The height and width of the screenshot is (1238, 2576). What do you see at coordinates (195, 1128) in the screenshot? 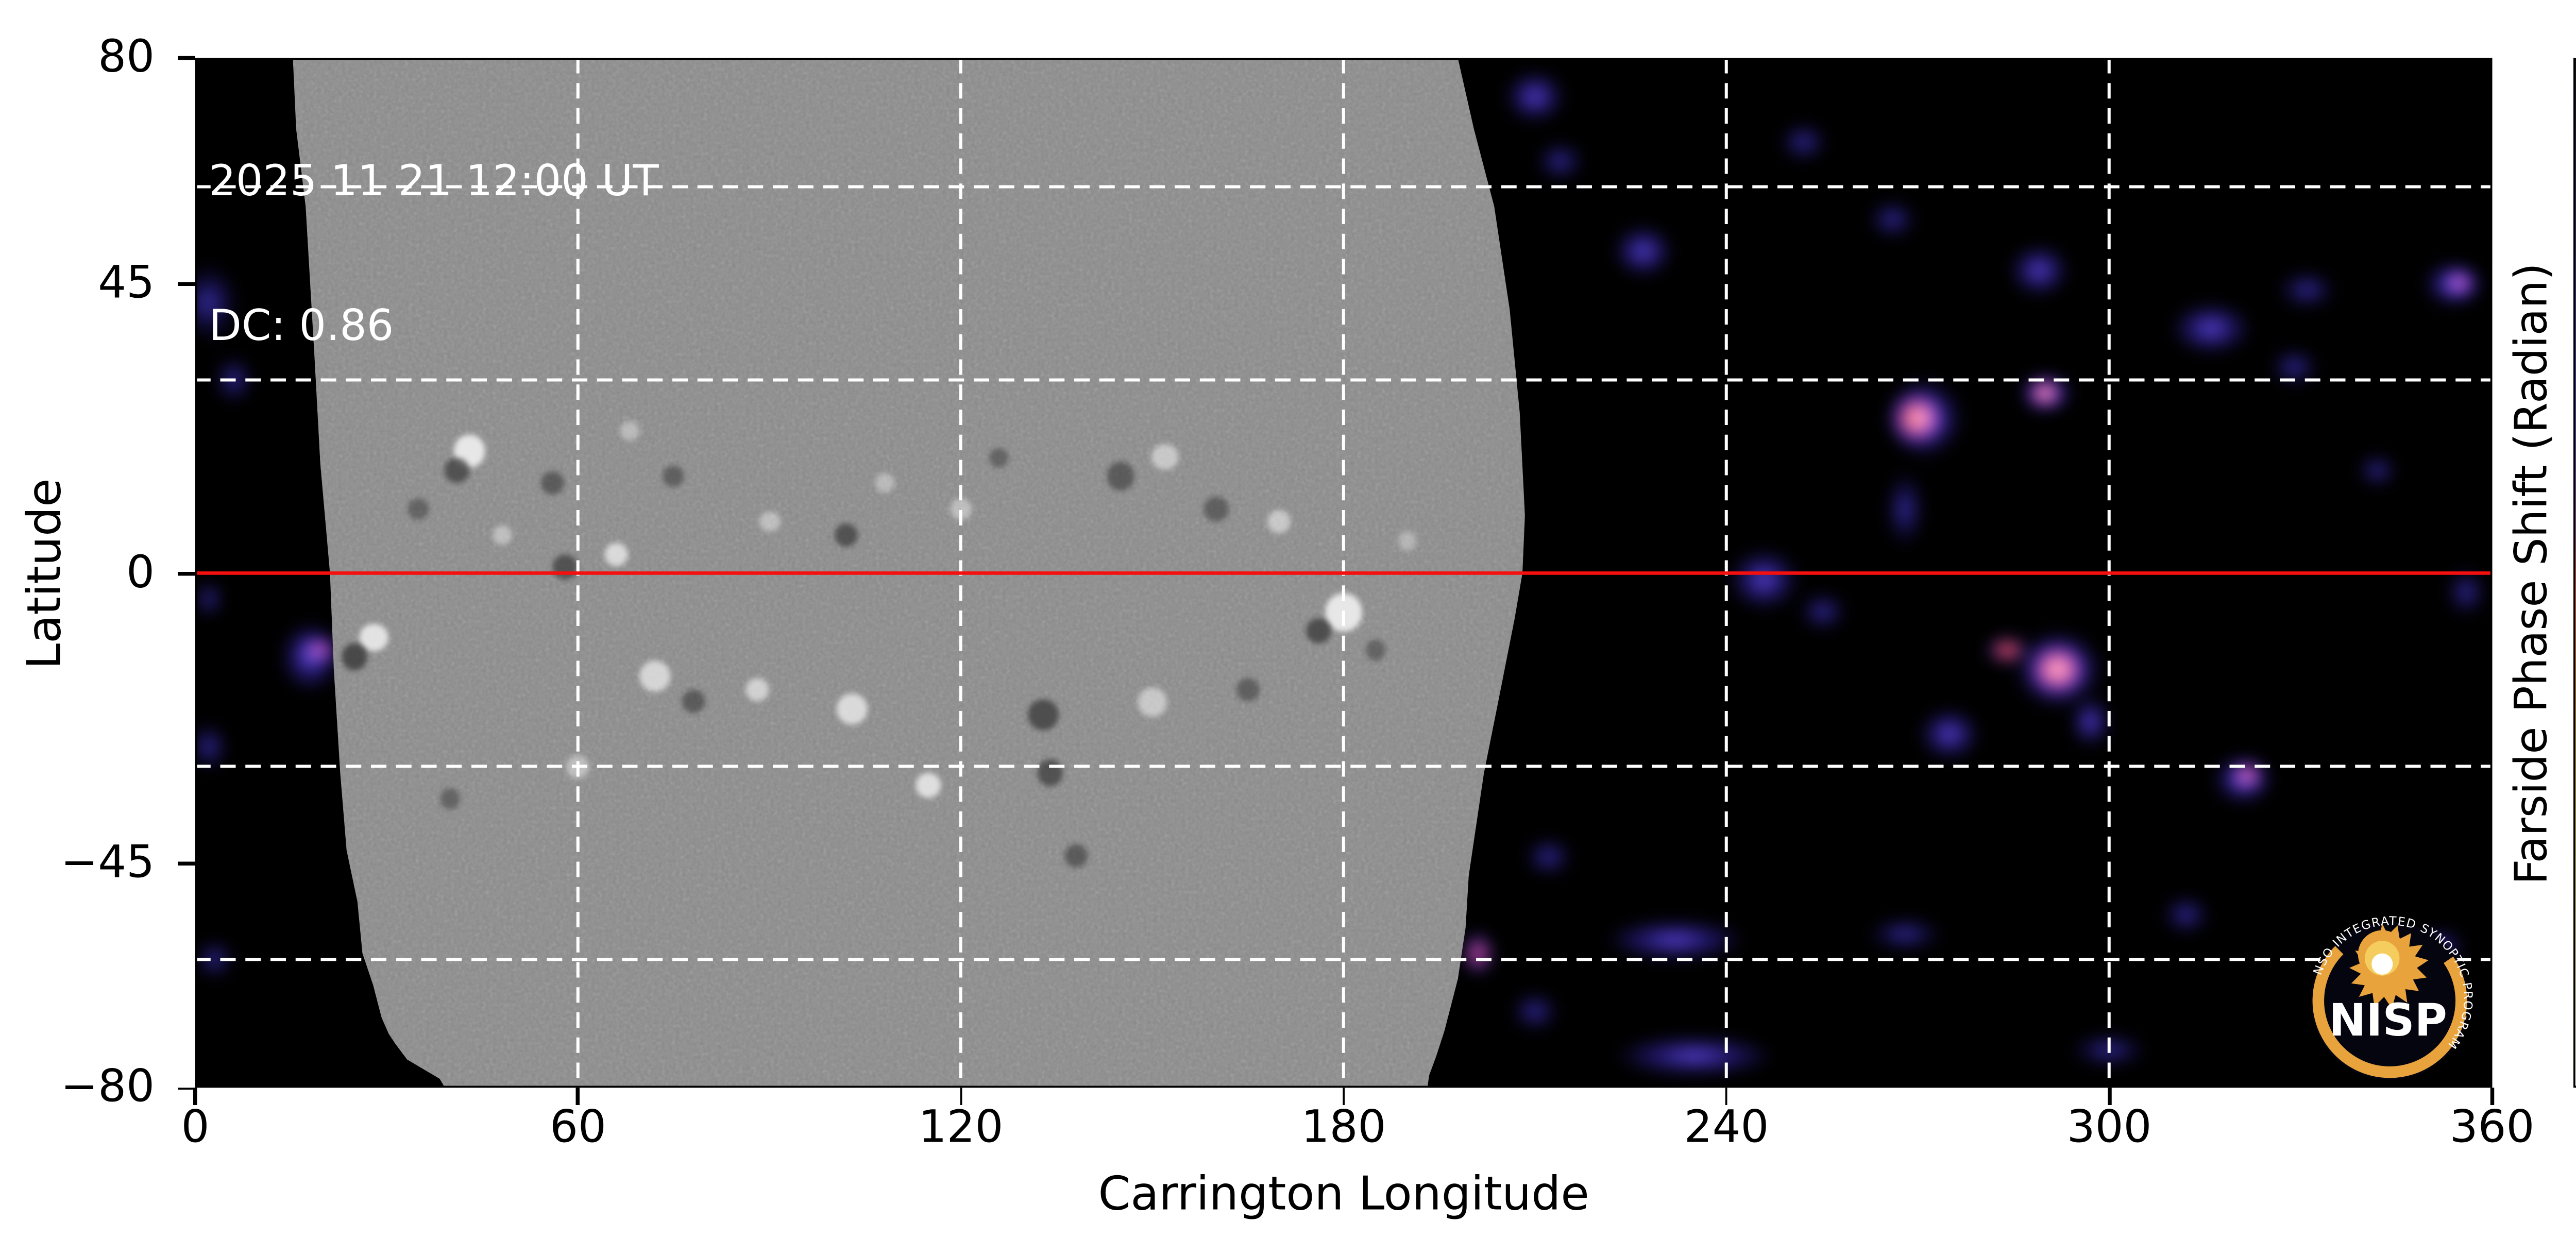
I see `x-tick-label: 0` at bounding box center [195, 1128].